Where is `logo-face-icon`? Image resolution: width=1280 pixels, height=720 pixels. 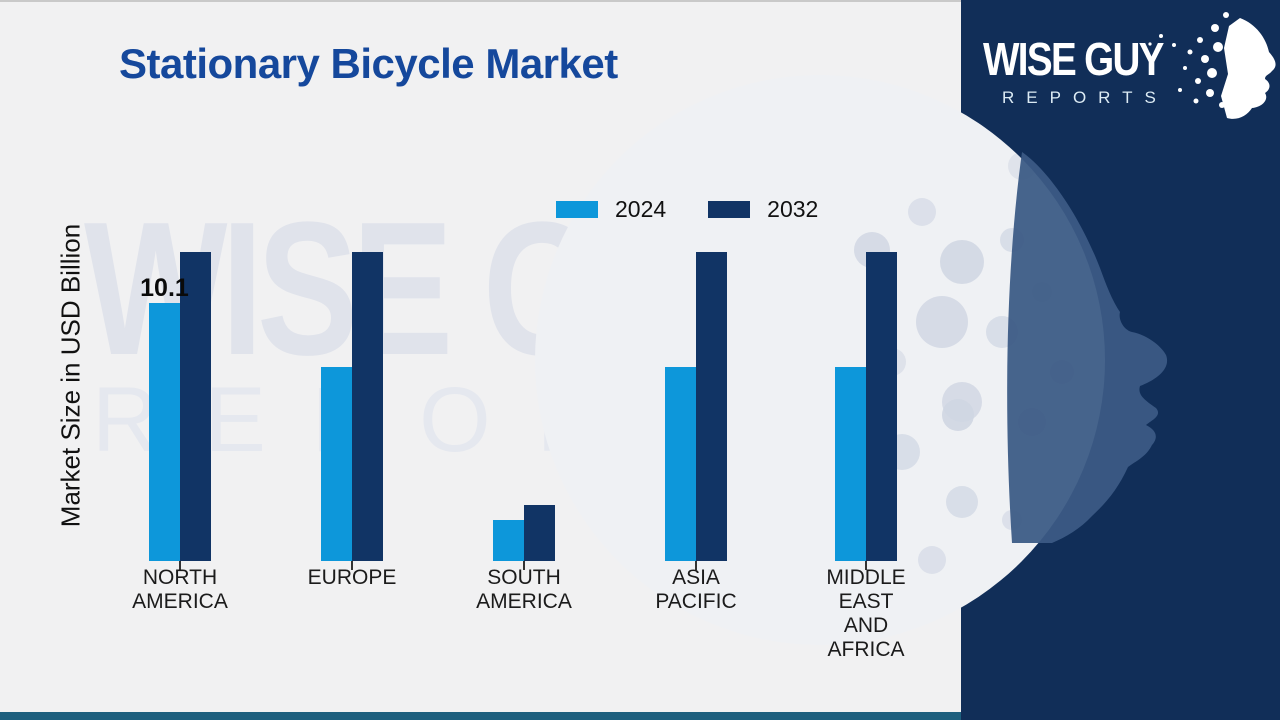
logo-face-icon is located at coordinates (1212, 65).